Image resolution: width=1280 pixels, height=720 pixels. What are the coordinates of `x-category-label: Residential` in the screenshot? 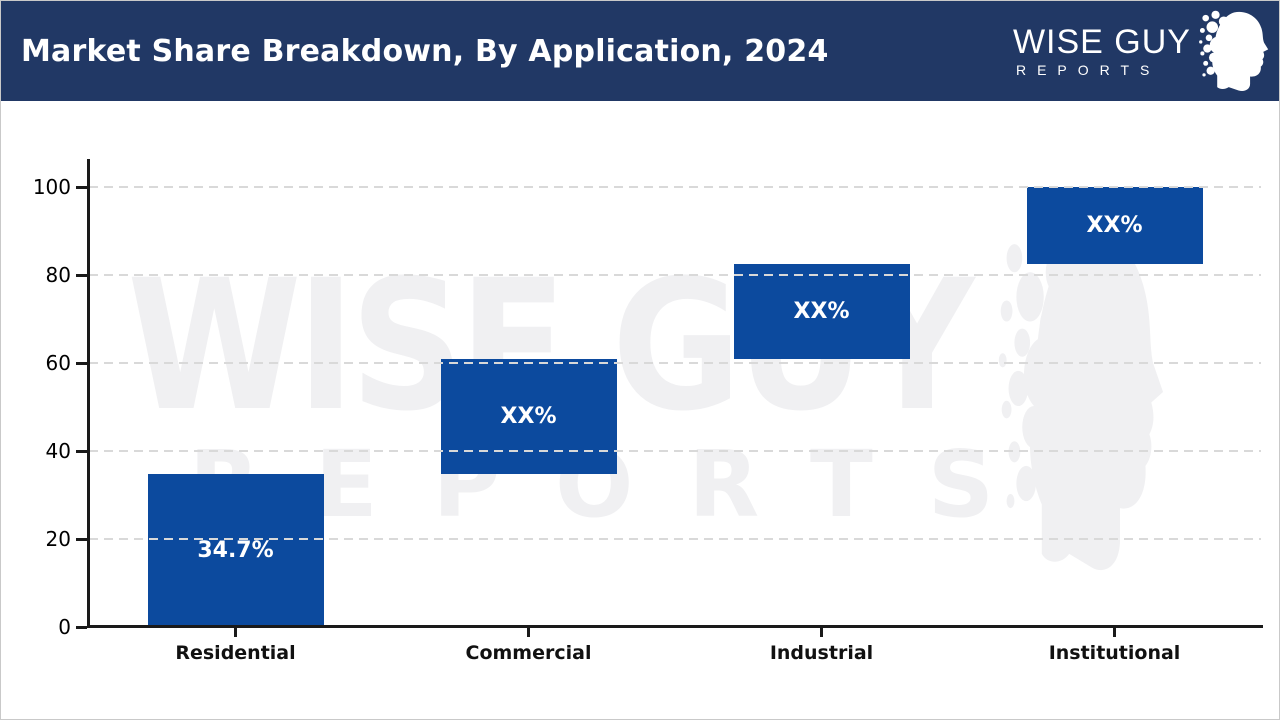 It's located at (235, 653).